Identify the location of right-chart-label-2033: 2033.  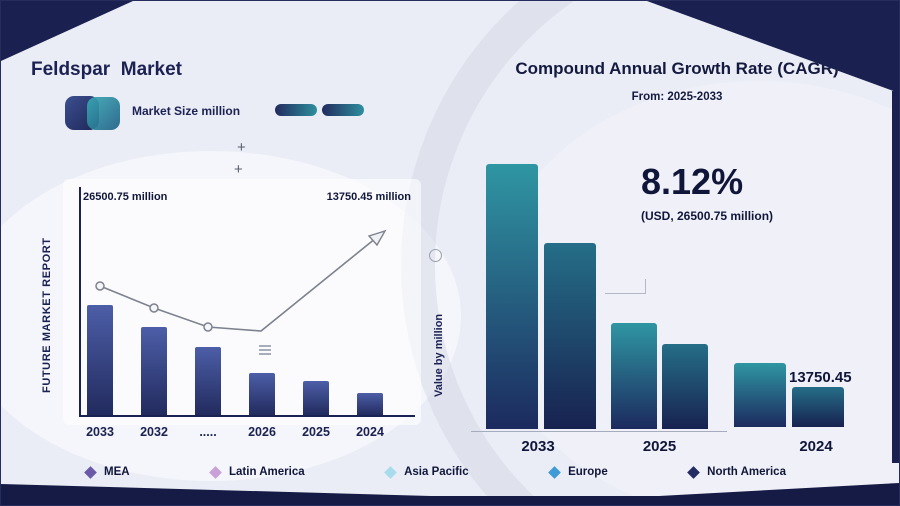
(538, 446).